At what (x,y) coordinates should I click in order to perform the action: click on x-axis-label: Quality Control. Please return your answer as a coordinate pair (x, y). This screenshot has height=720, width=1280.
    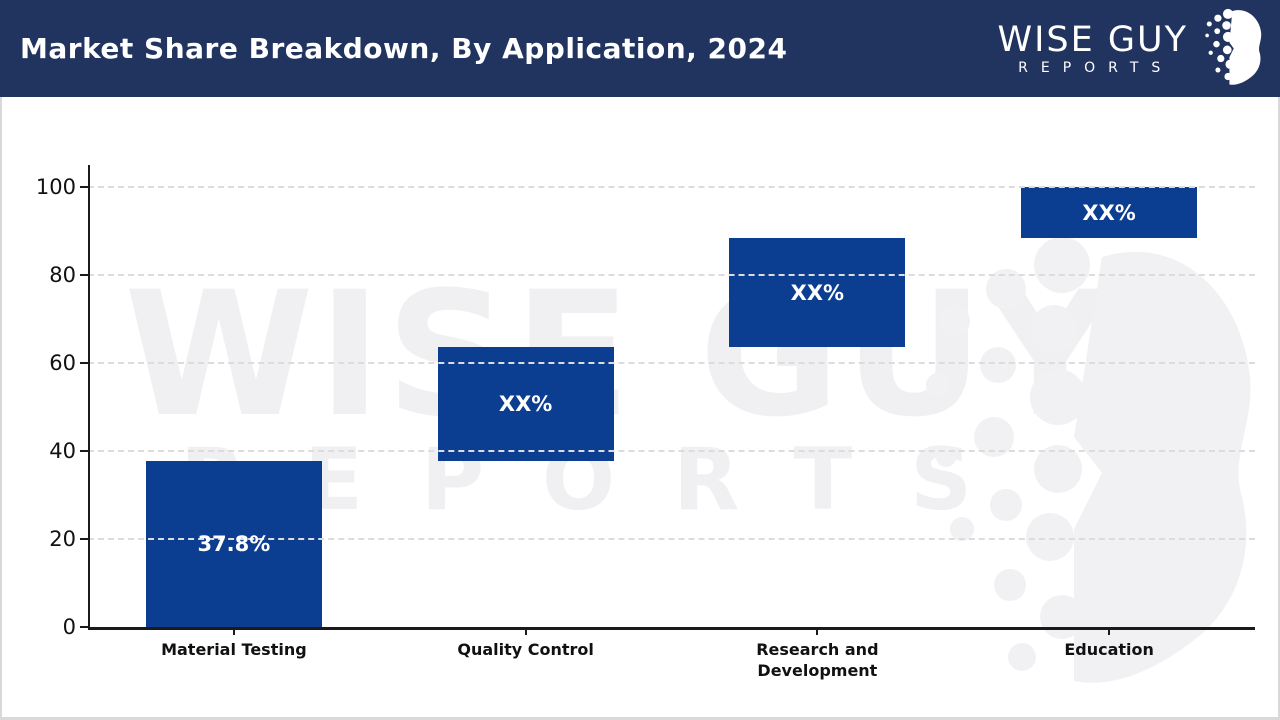
    Looking at the image, I should click on (525, 649).